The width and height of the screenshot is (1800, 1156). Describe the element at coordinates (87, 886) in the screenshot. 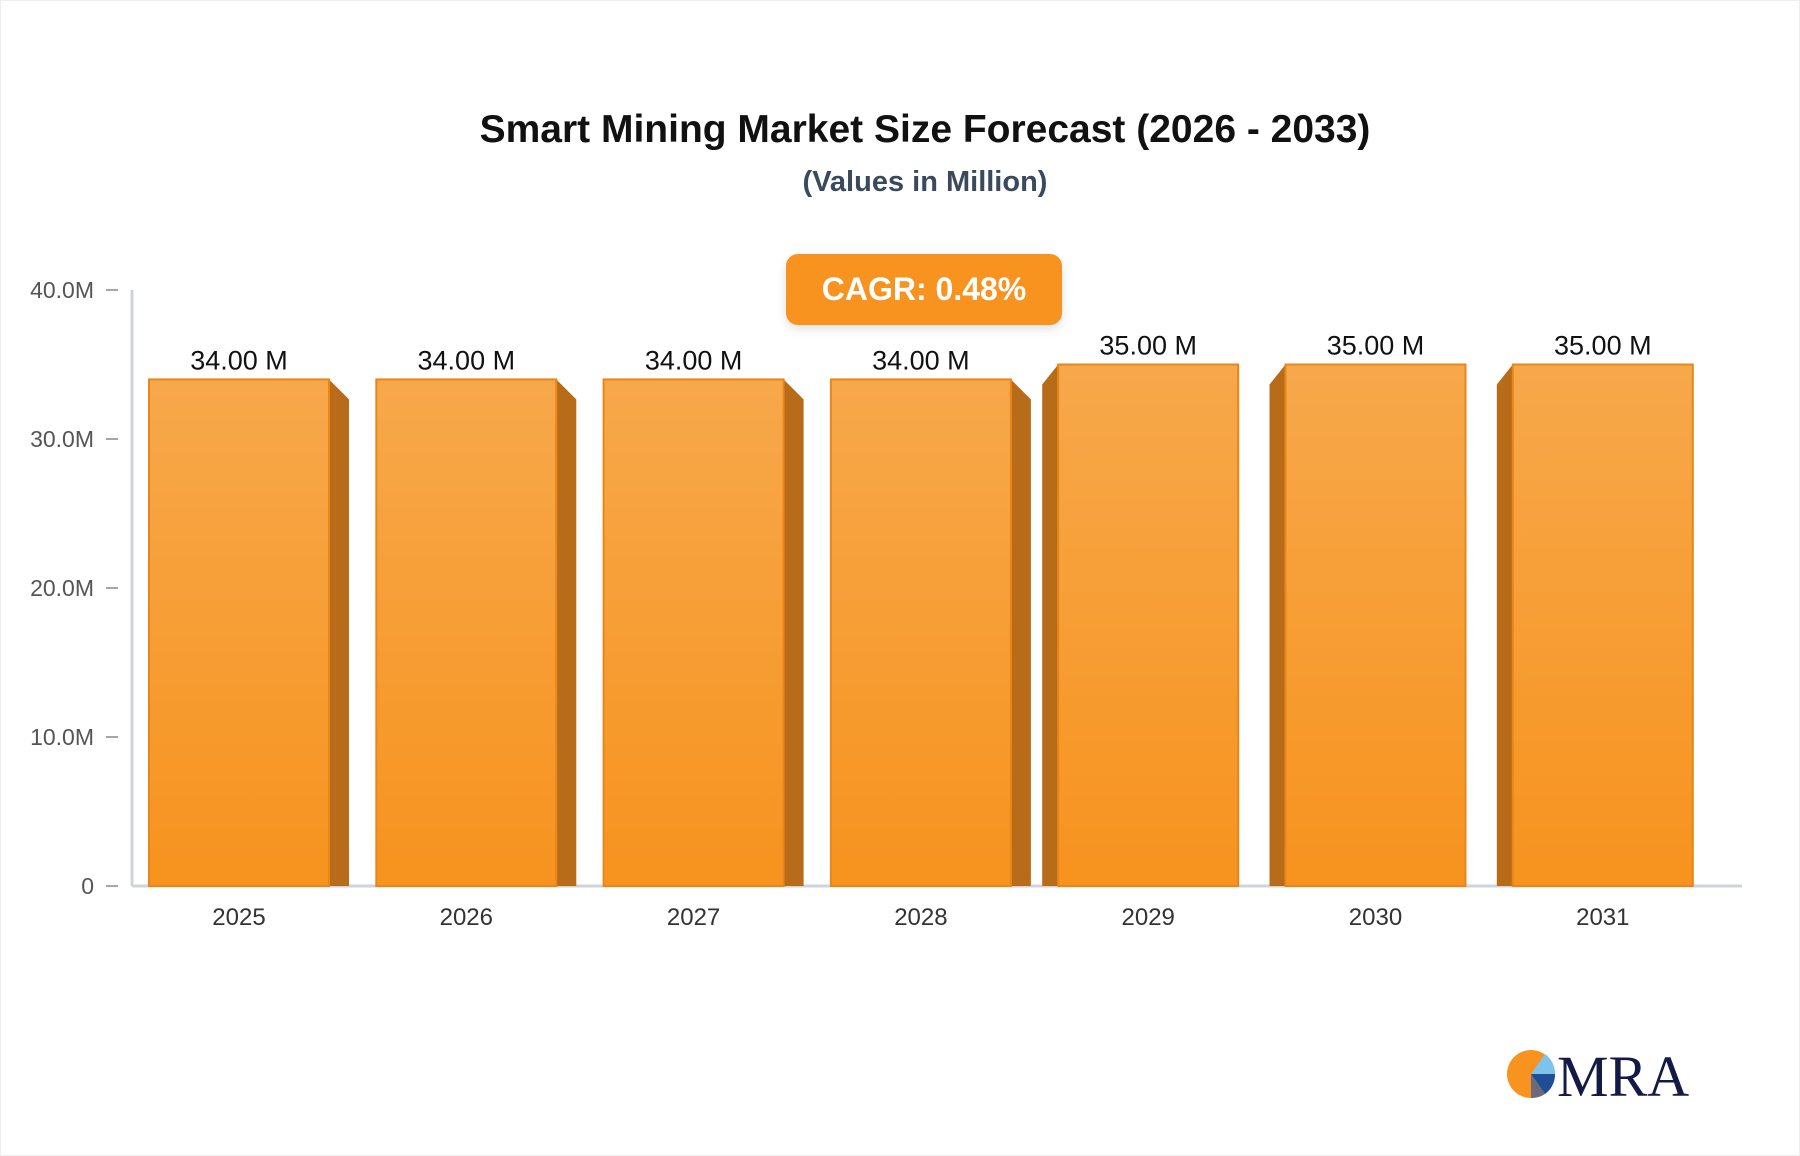

I see `y-tick-label: 0` at that location.